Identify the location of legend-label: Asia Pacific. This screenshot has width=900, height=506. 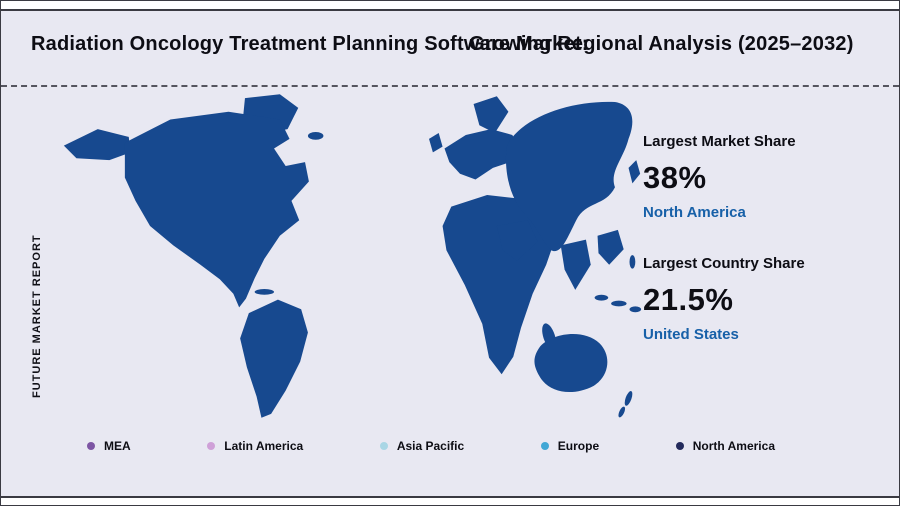
(430, 446).